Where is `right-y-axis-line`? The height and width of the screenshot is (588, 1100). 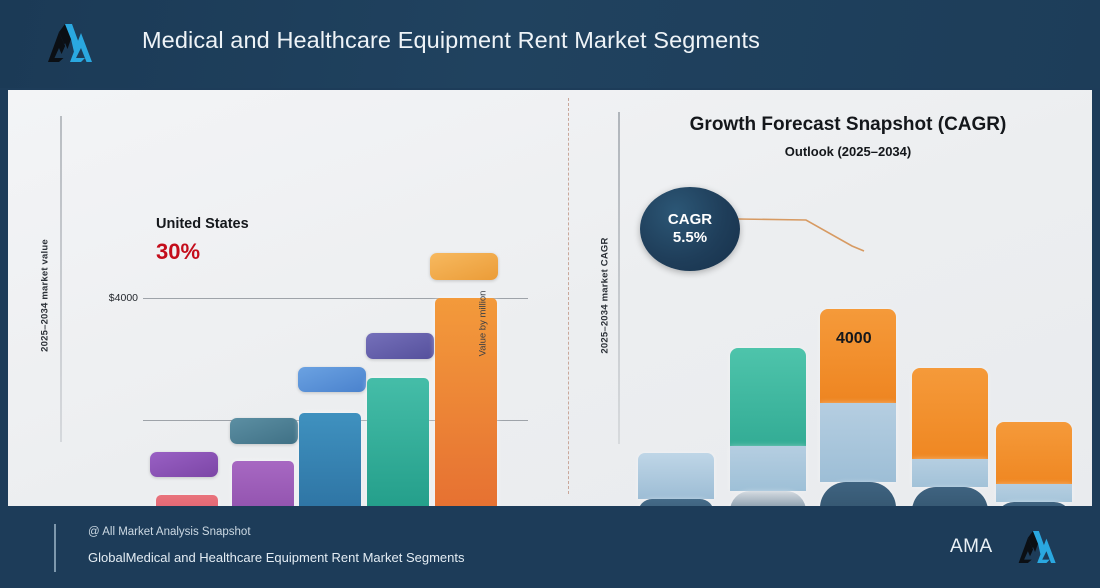
right-y-axis-line is located at coordinates (619, 278).